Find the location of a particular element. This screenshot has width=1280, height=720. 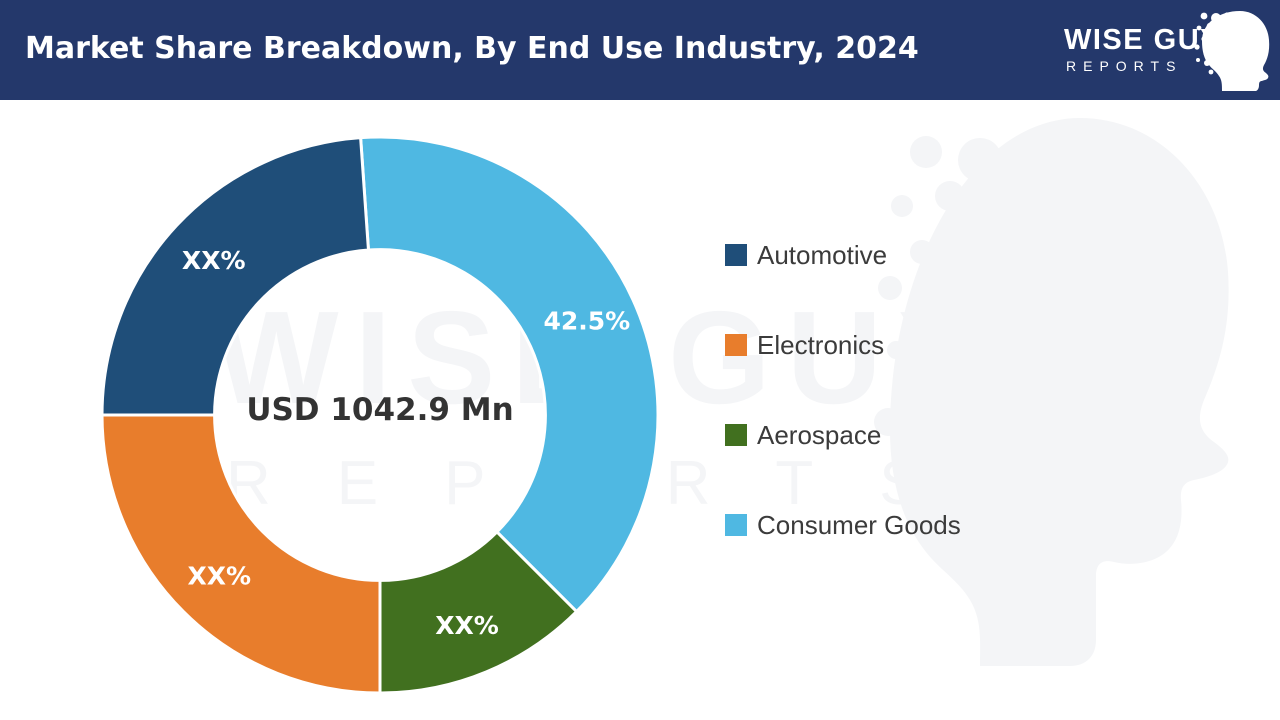

donut-slice-label-consumer-goods: 42.5% is located at coordinates (586, 321).